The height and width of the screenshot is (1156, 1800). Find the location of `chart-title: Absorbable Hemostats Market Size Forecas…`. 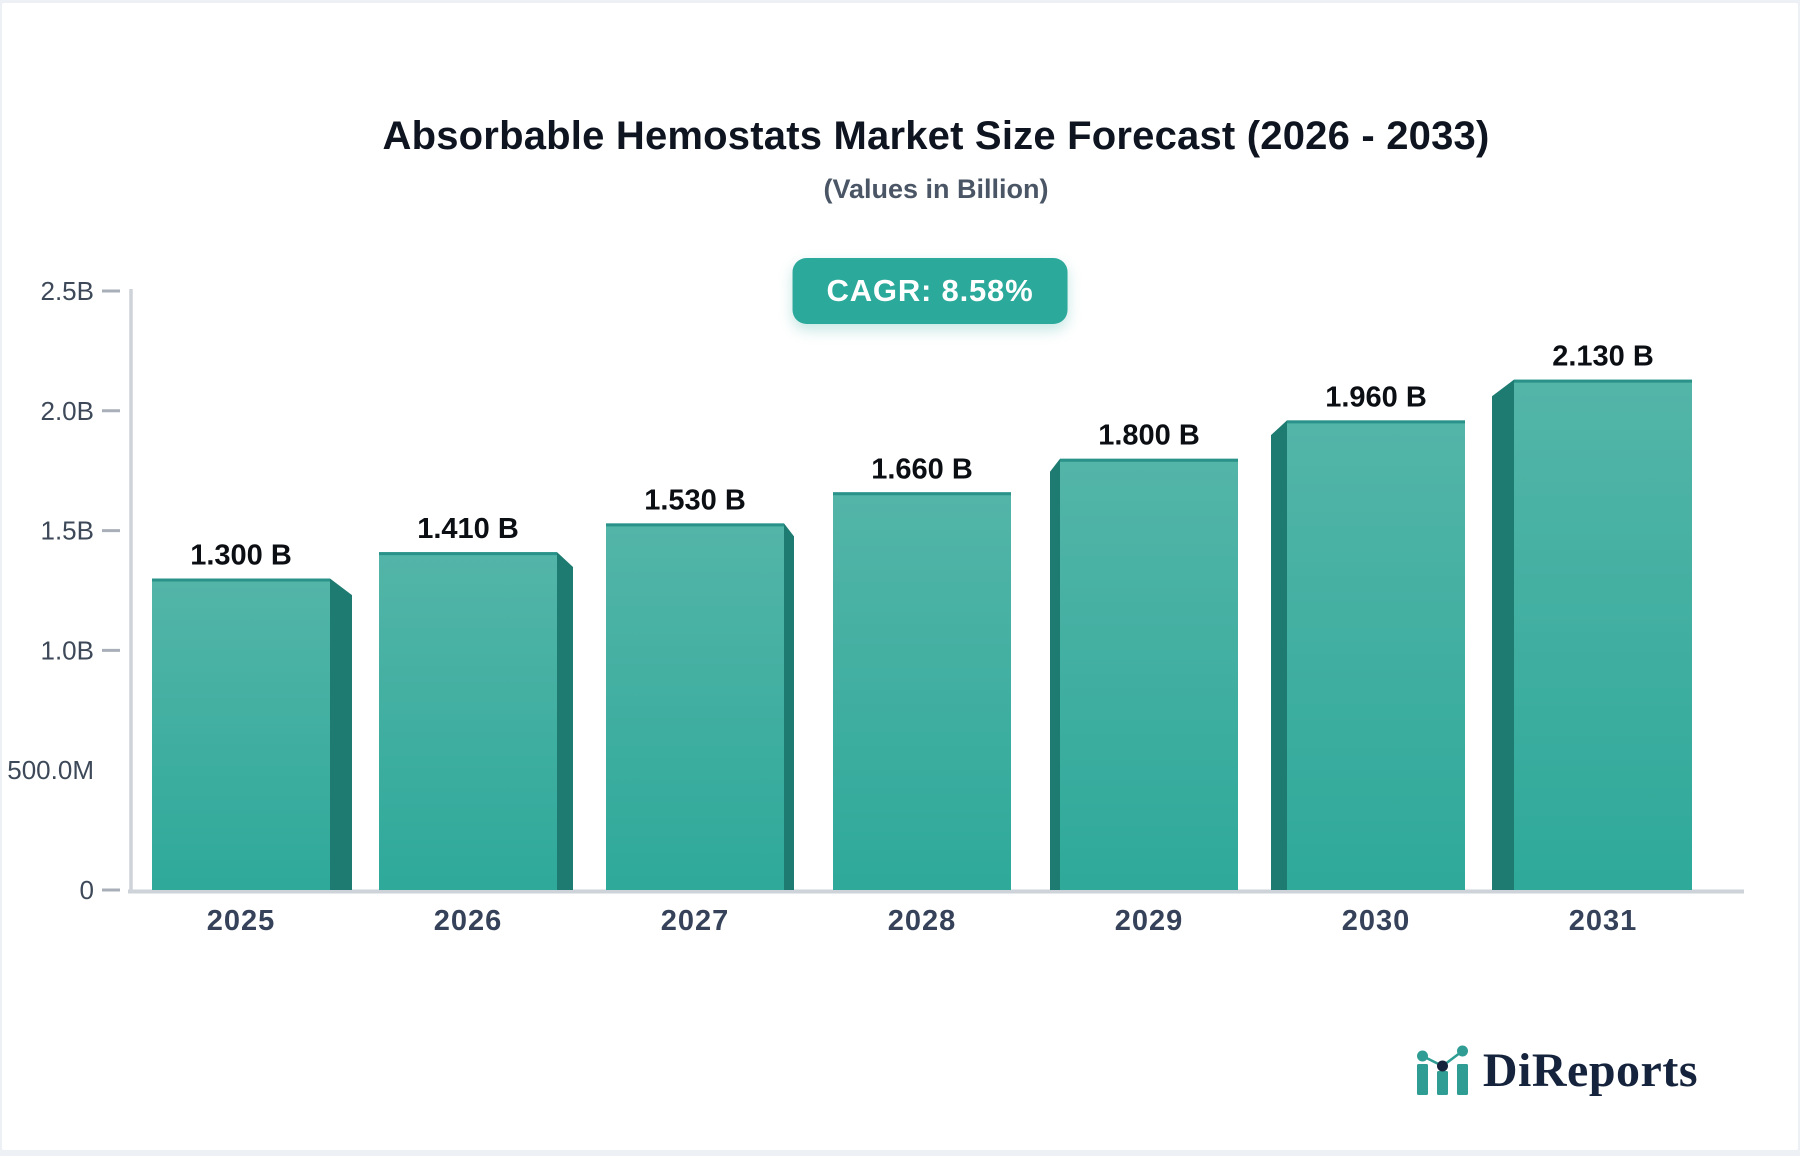

chart-title: Absorbable Hemostats Market Size Forecas… is located at coordinates (936, 136).